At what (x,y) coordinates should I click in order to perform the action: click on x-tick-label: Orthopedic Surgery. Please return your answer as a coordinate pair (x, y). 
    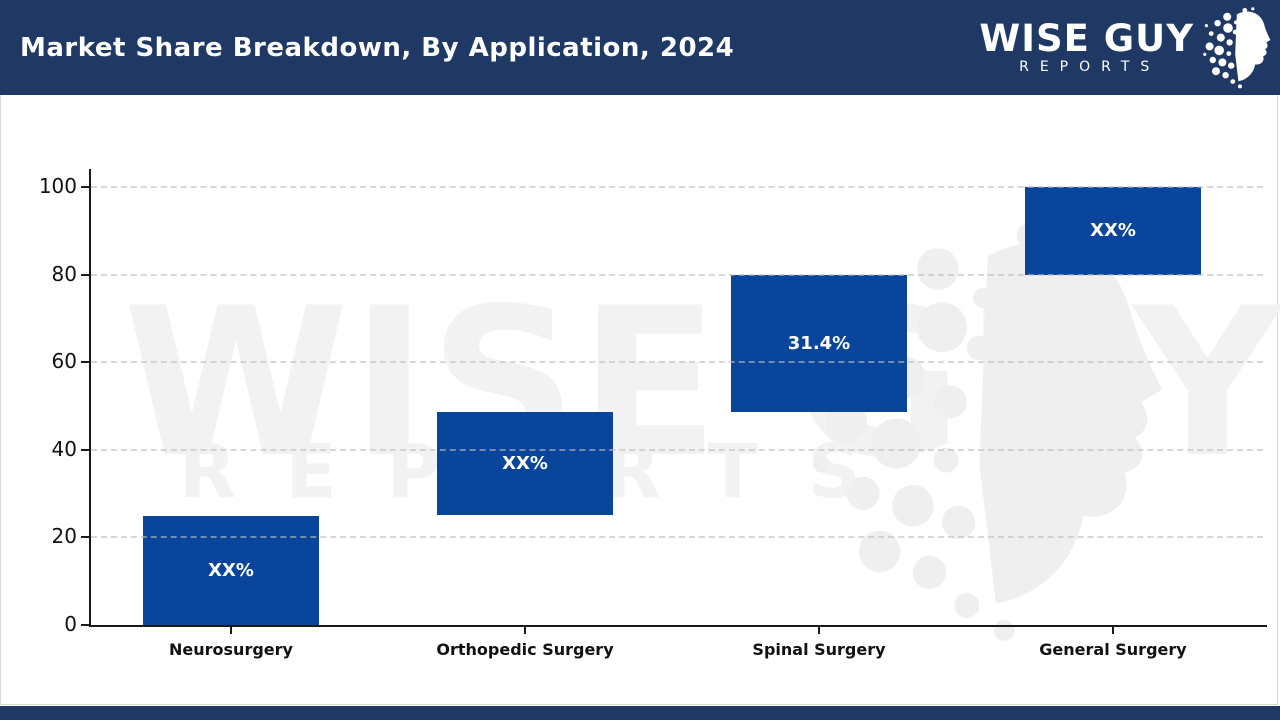
    Looking at the image, I should click on (525, 649).